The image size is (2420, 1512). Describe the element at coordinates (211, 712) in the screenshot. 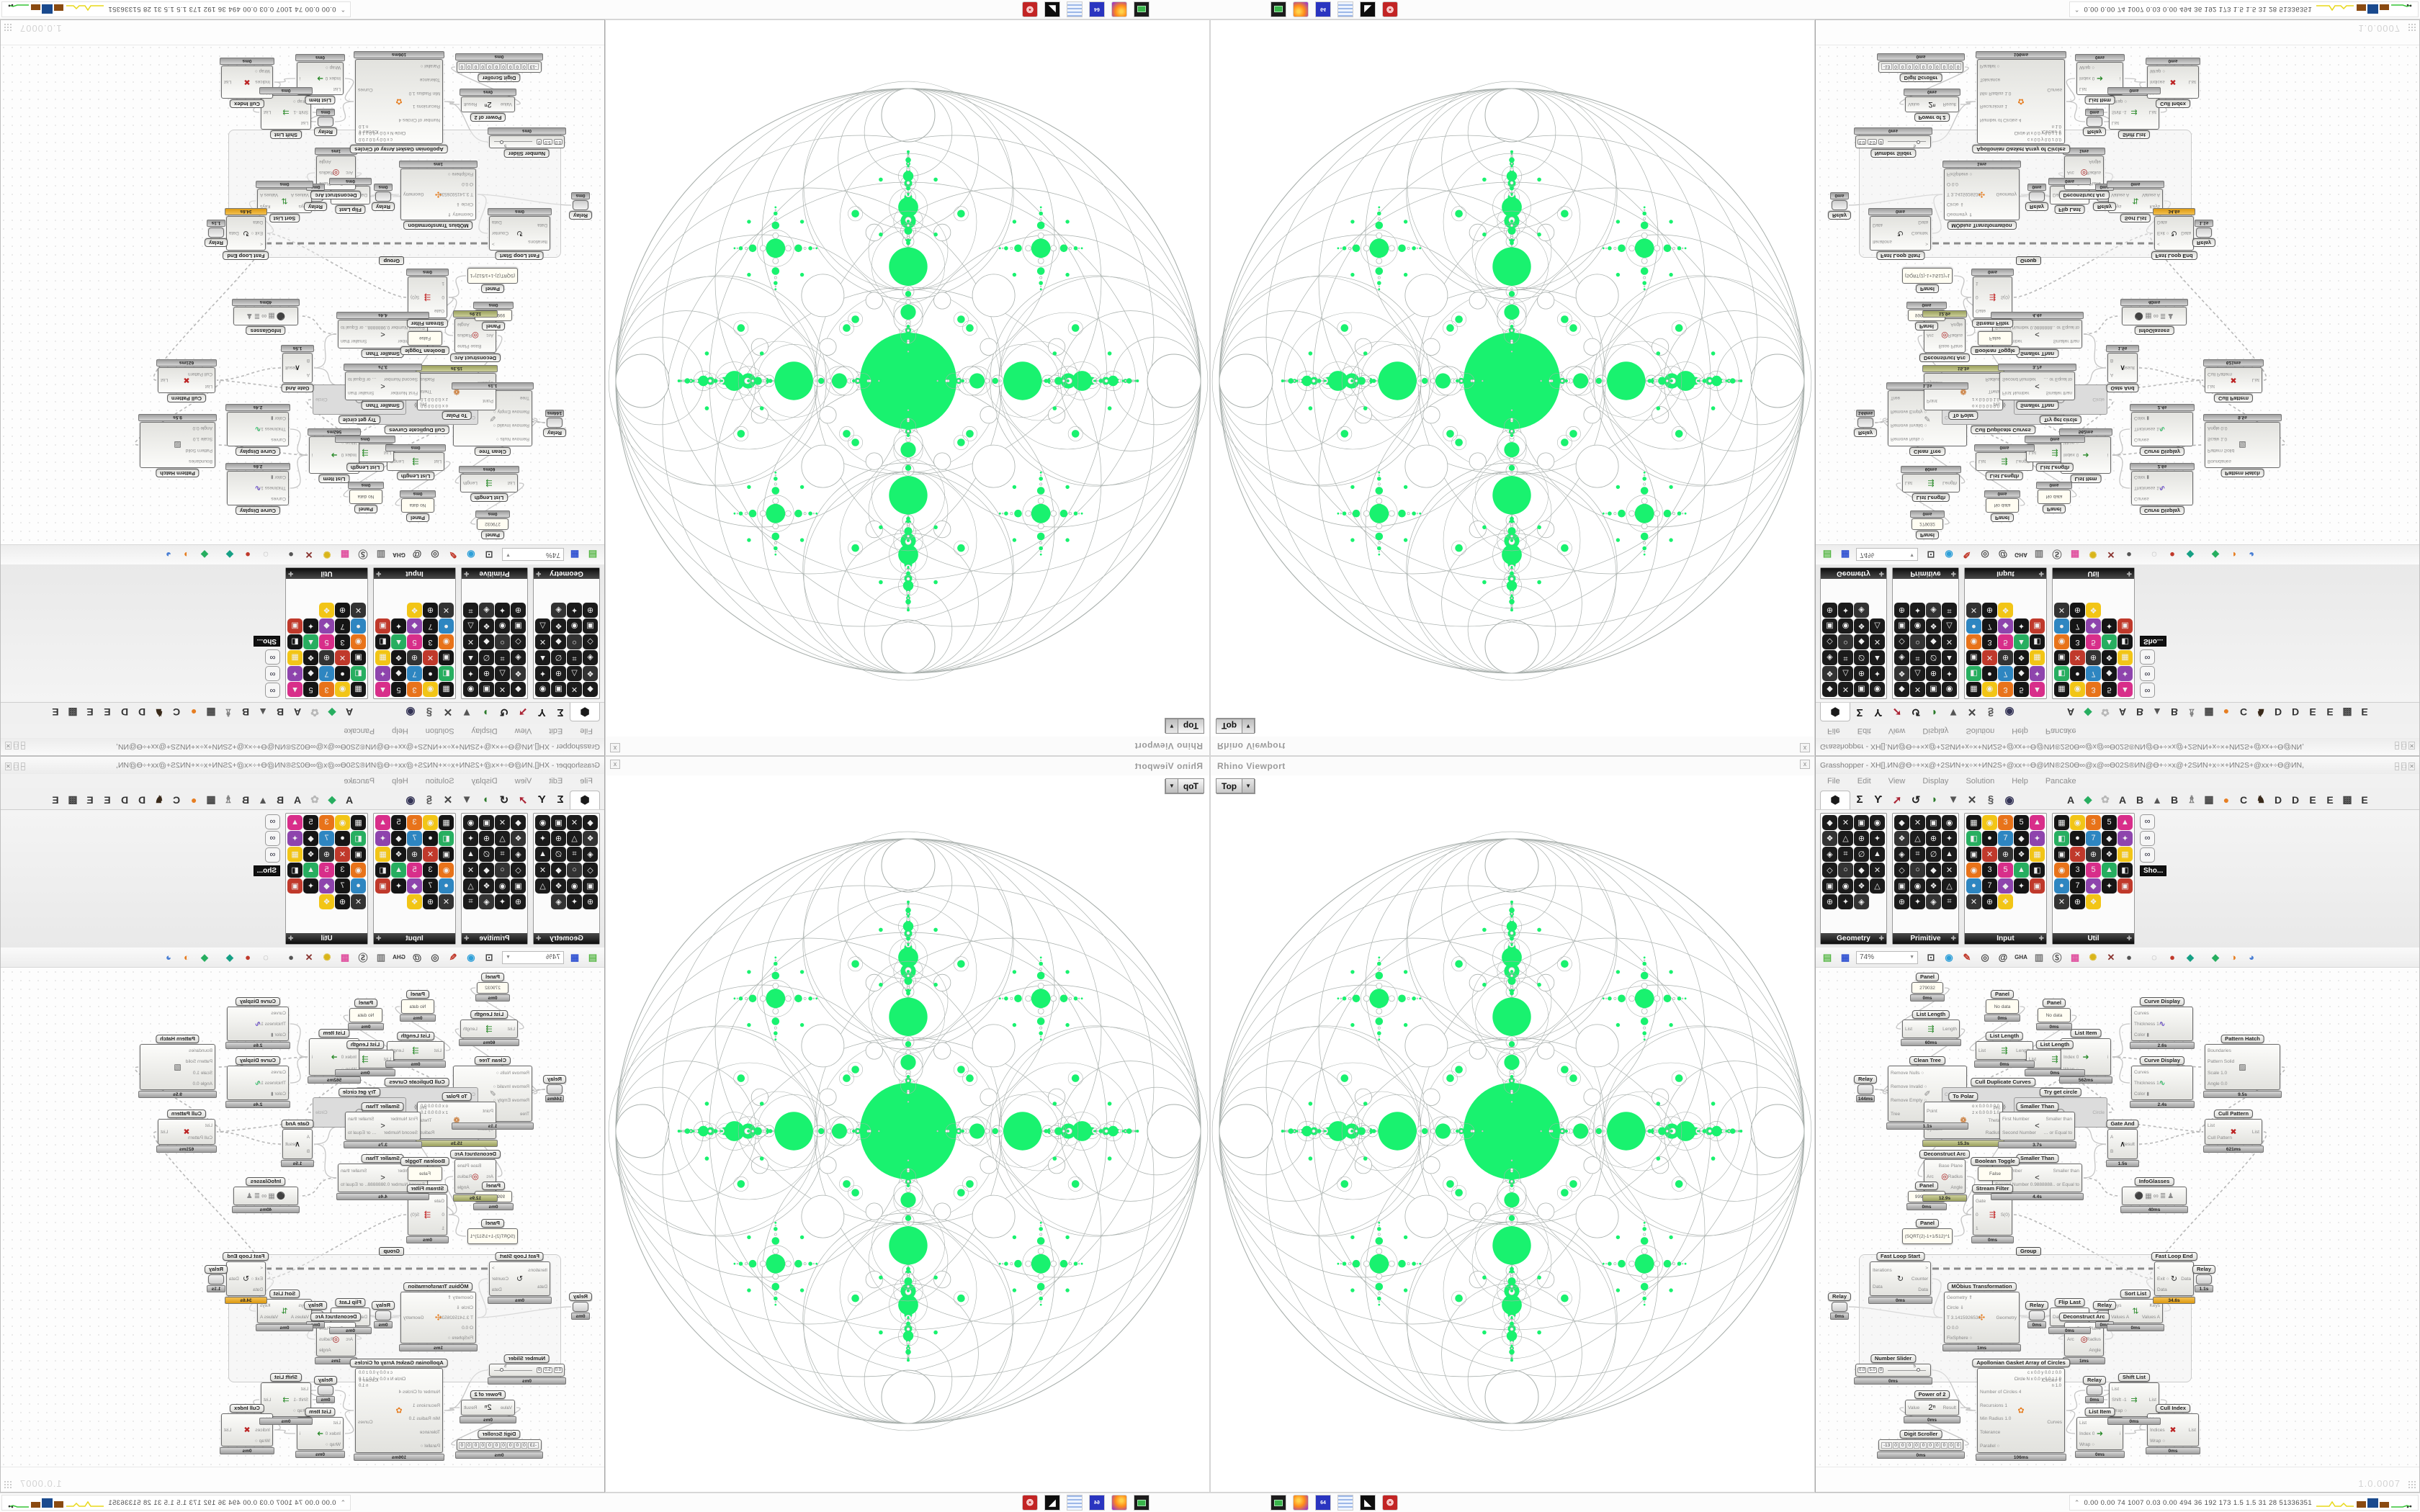

I see `tab-plugin-8: ▦` at that location.